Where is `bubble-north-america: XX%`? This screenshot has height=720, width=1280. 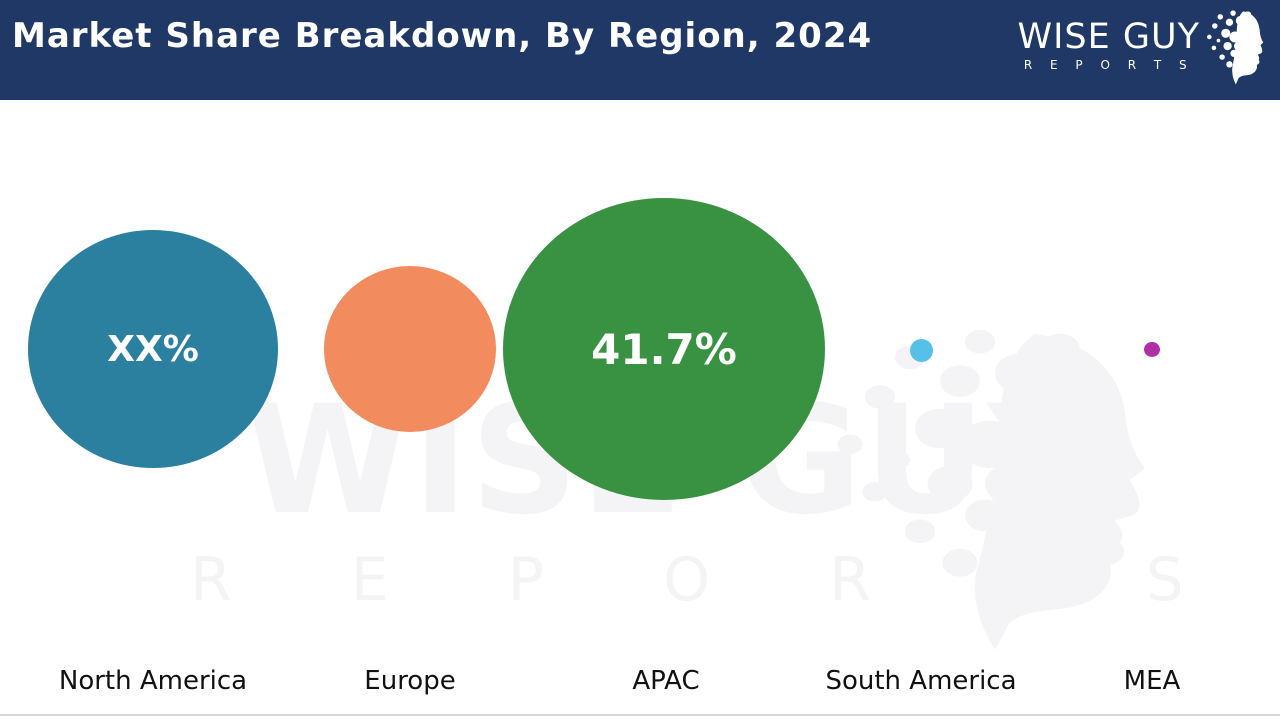
bubble-north-america: XX% is located at coordinates (153, 349).